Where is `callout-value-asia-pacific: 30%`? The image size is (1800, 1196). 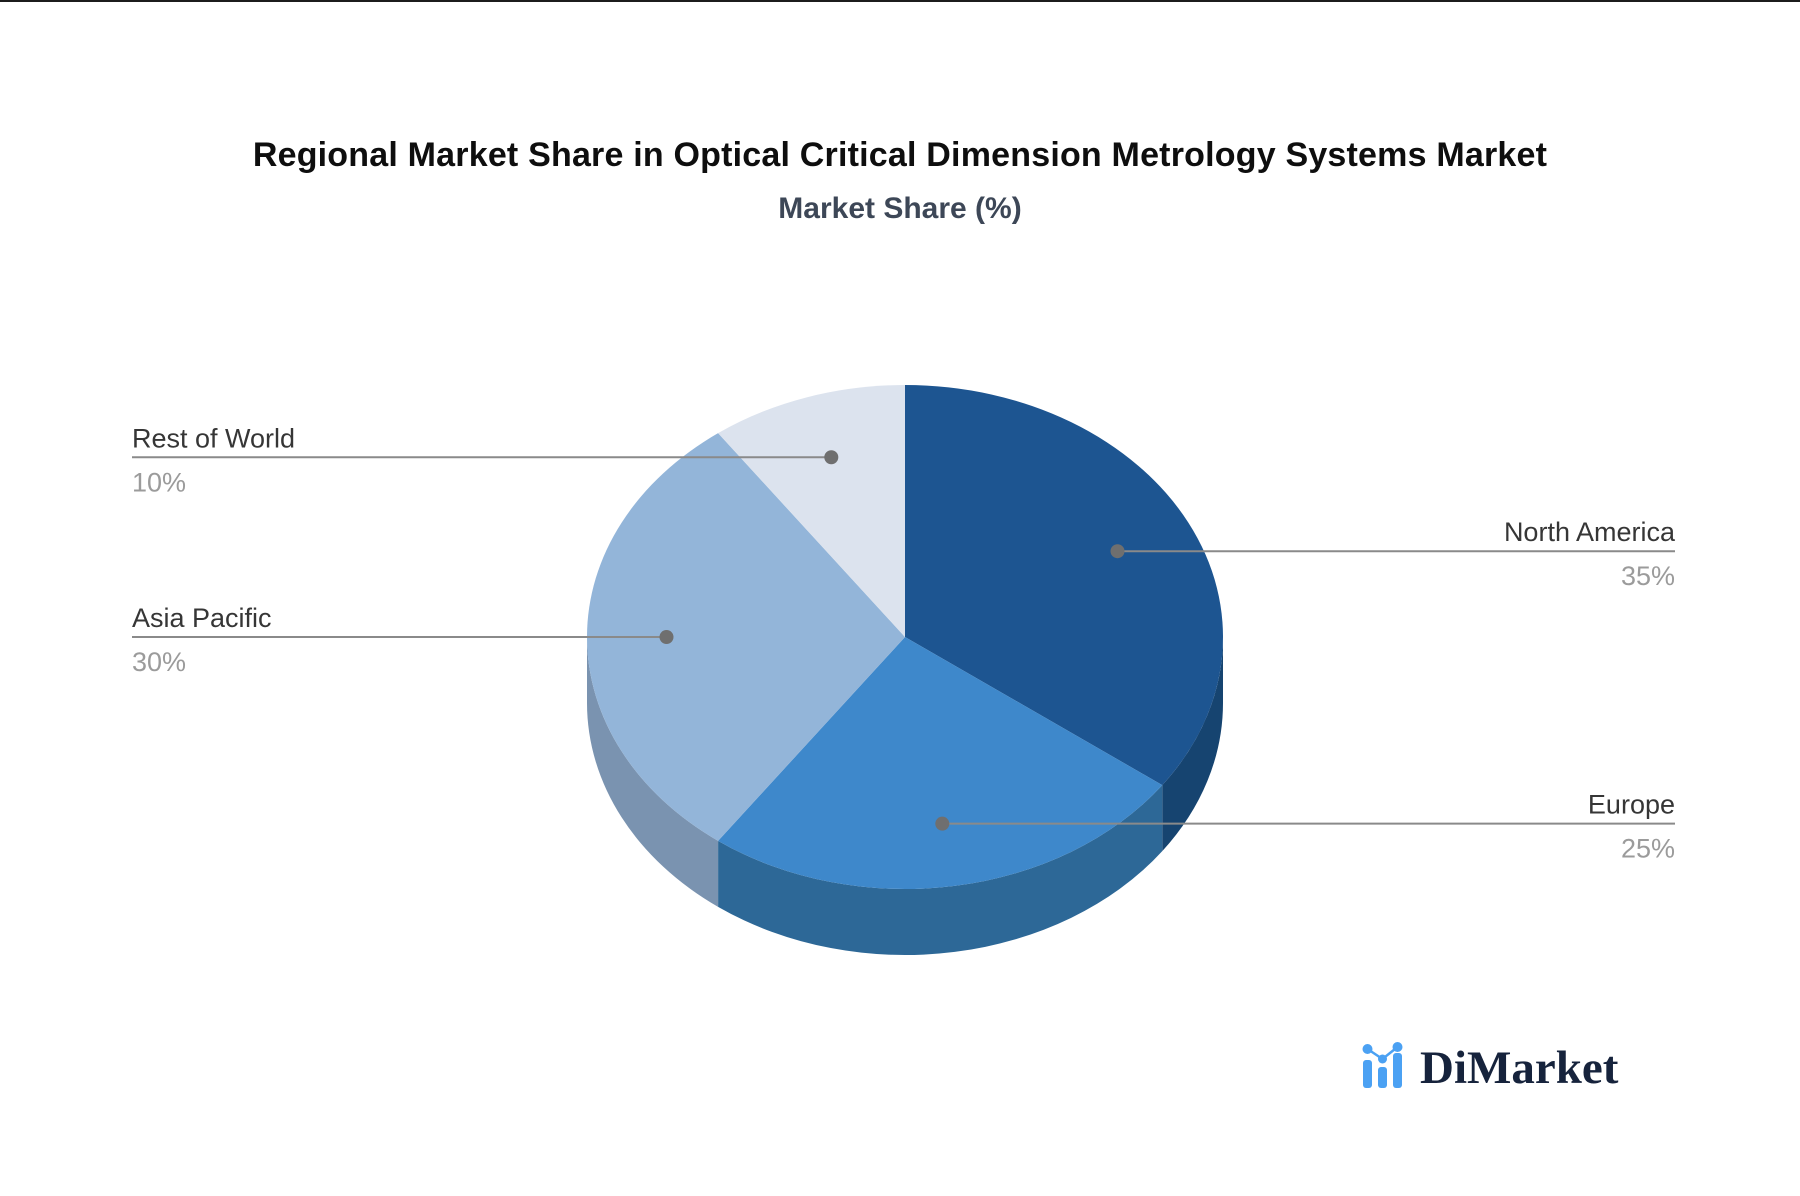
callout-value-asia-pacific: 30% is located at coordinates (159, 662).